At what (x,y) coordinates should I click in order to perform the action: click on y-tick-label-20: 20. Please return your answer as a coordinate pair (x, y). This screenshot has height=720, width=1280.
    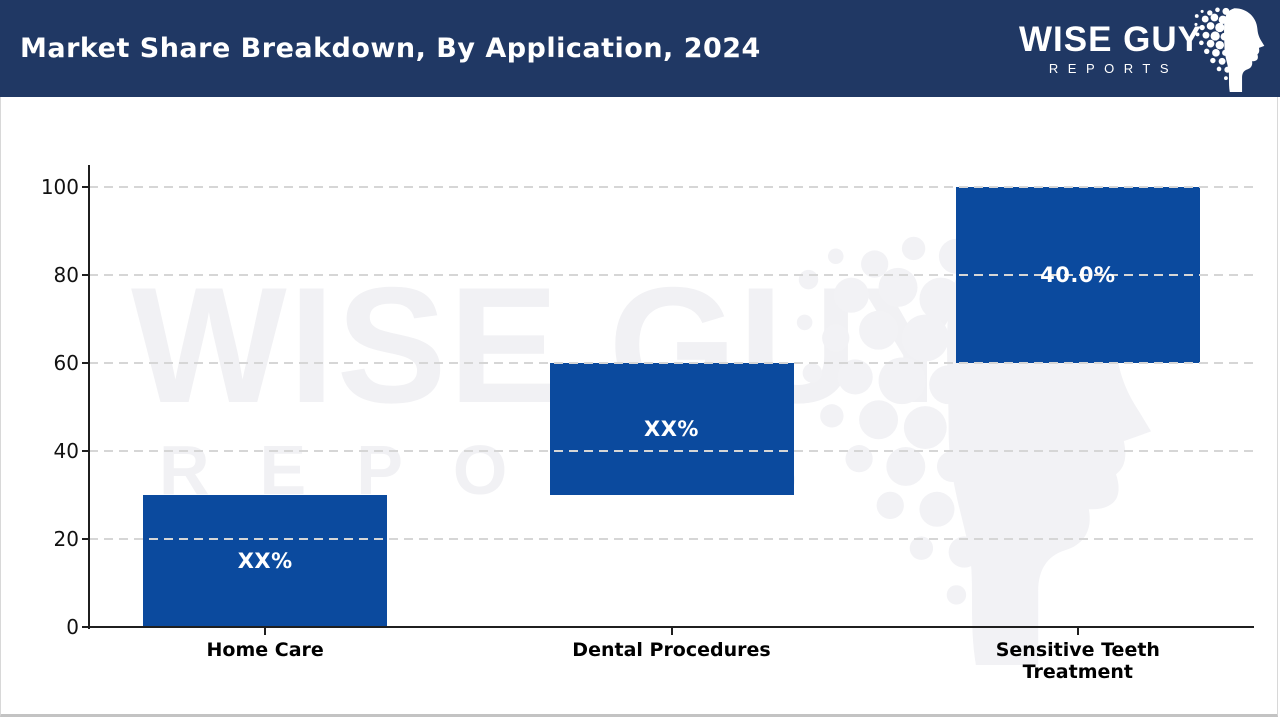
    Looking at the image, I should click on (66, 539).